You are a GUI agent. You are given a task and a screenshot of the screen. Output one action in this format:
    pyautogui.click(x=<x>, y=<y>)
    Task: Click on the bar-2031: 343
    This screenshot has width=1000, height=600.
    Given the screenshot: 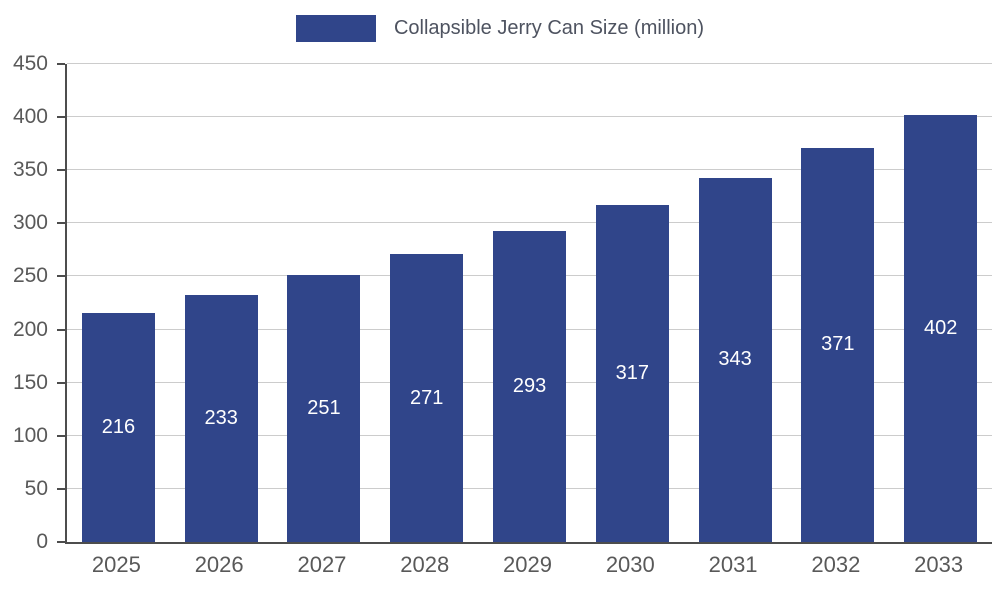 What is the action you would take?
    pyautogui.click(x=735, y=359)
    